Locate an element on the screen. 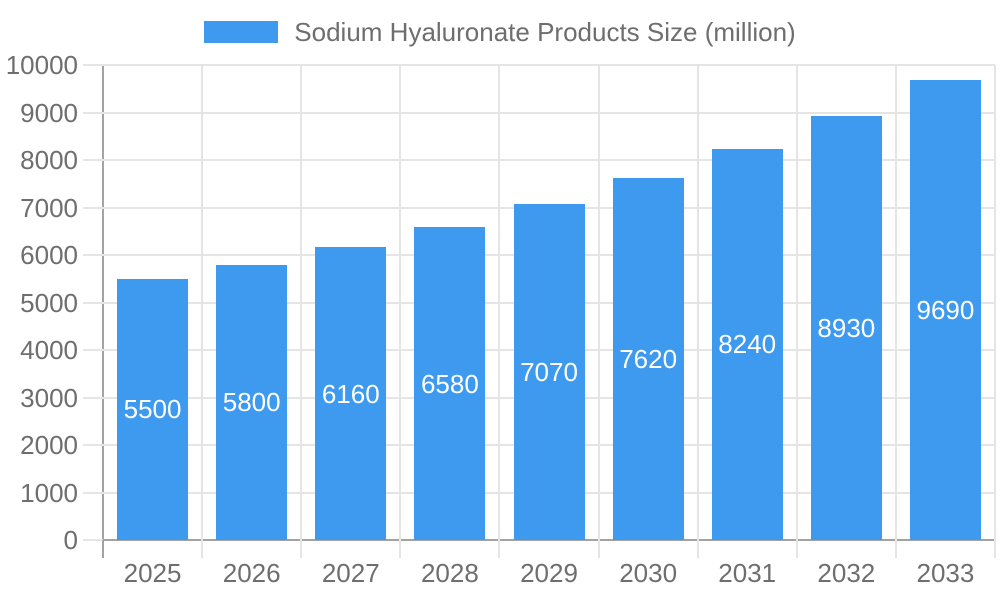 The image size is (1000, 600). x-axis-tick-label: 2029 is located at coordinates (549, 573).